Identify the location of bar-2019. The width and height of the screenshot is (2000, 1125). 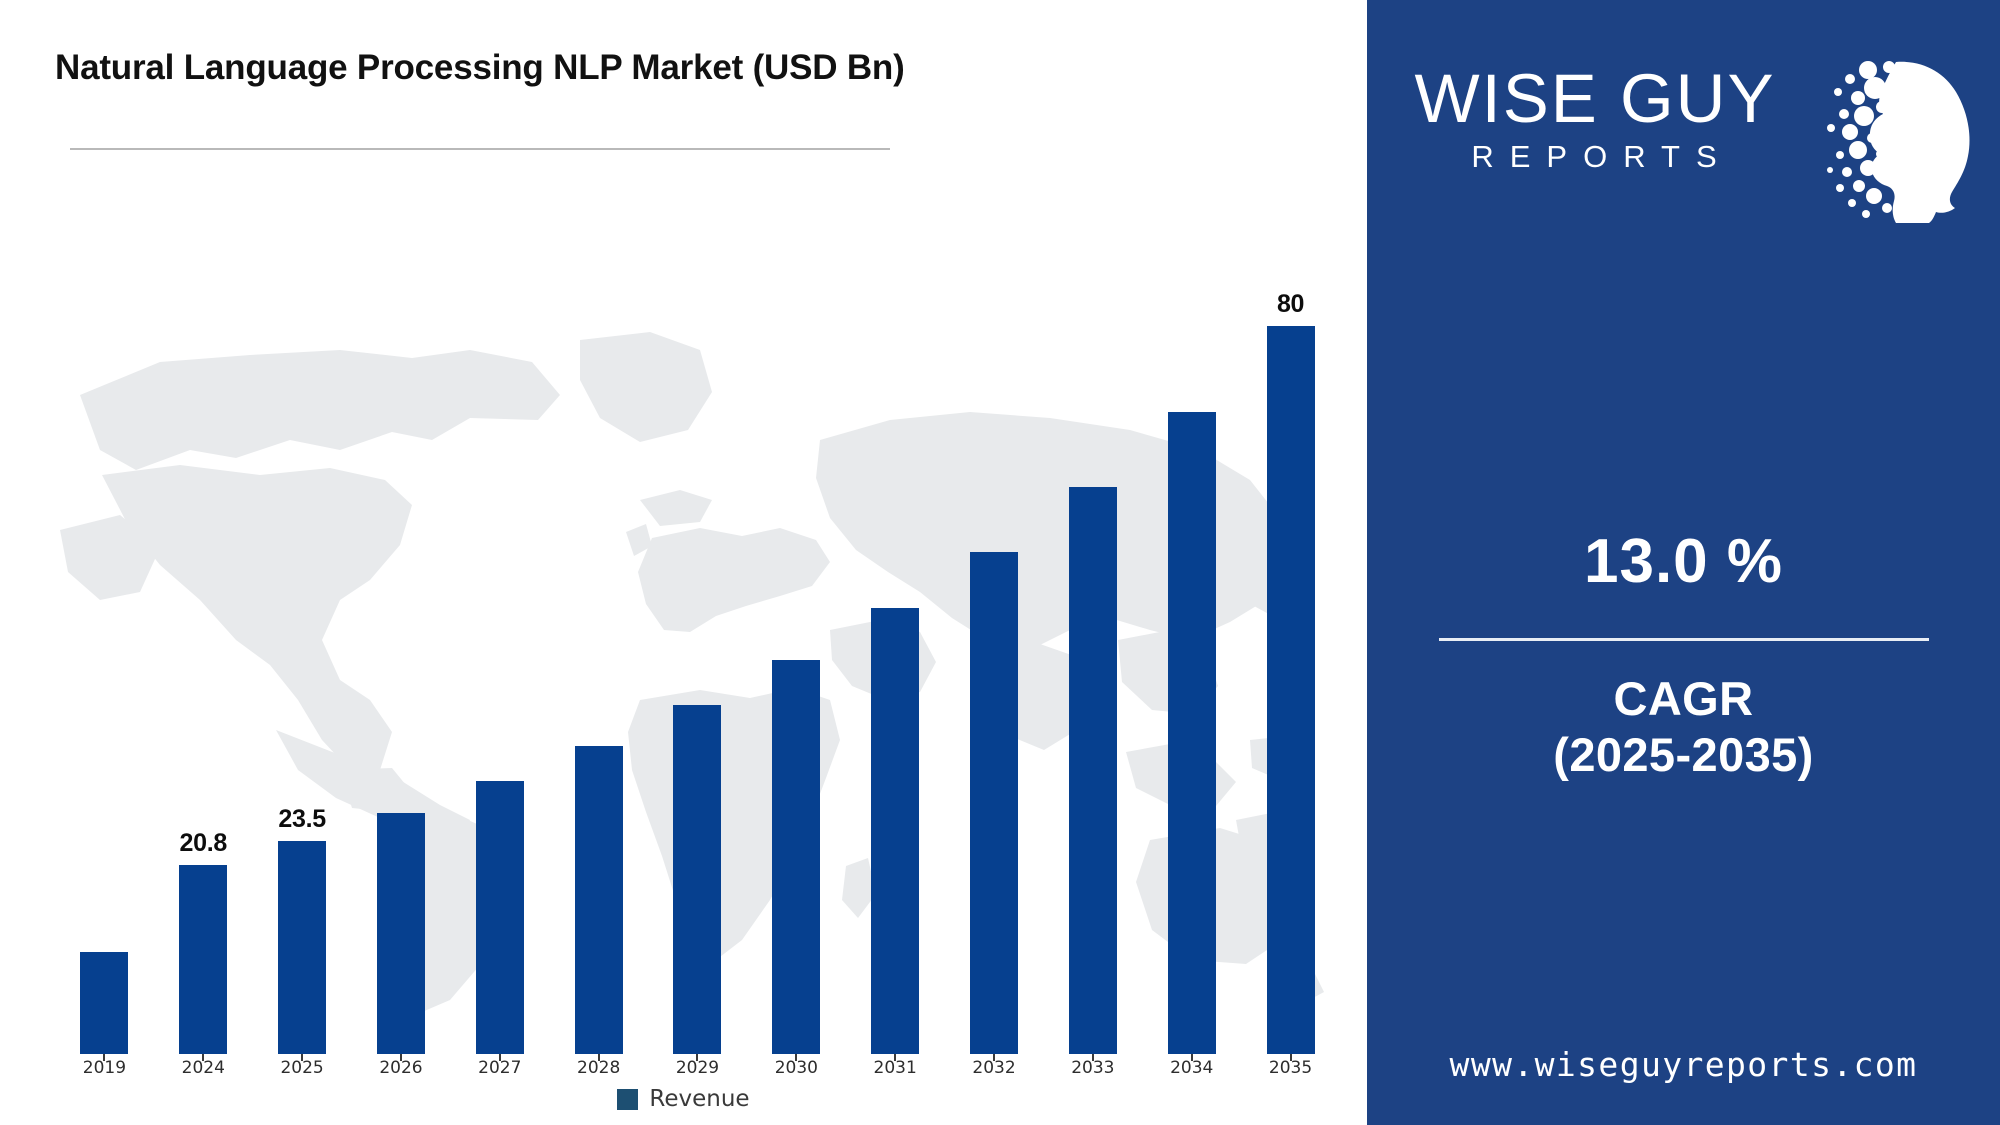
(104, 1003).